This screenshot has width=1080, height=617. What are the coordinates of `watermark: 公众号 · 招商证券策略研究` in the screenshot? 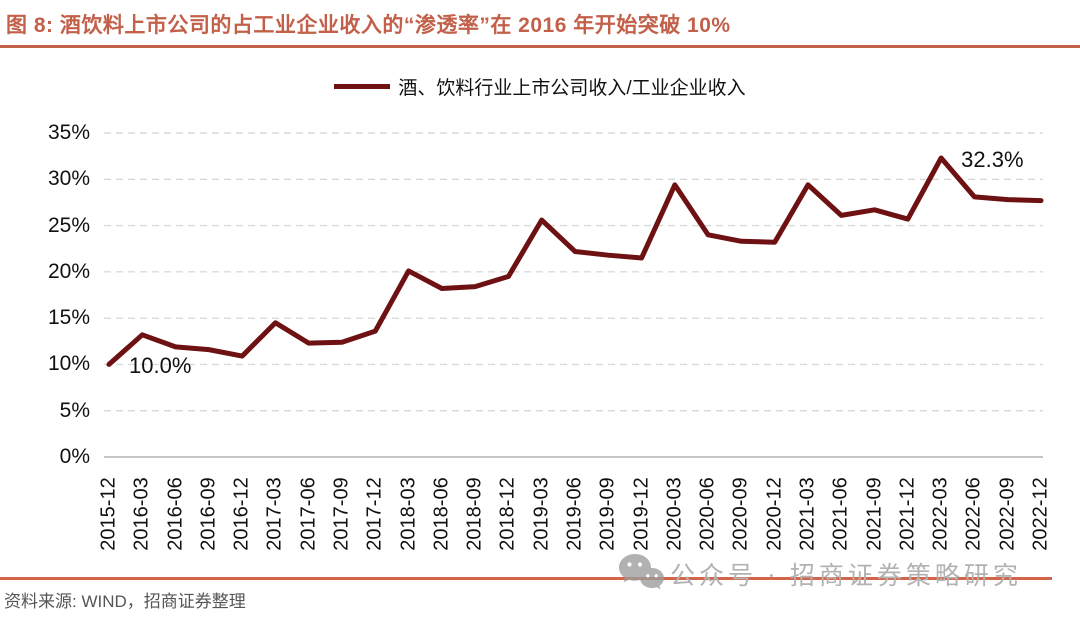 It's located at (819, 574).